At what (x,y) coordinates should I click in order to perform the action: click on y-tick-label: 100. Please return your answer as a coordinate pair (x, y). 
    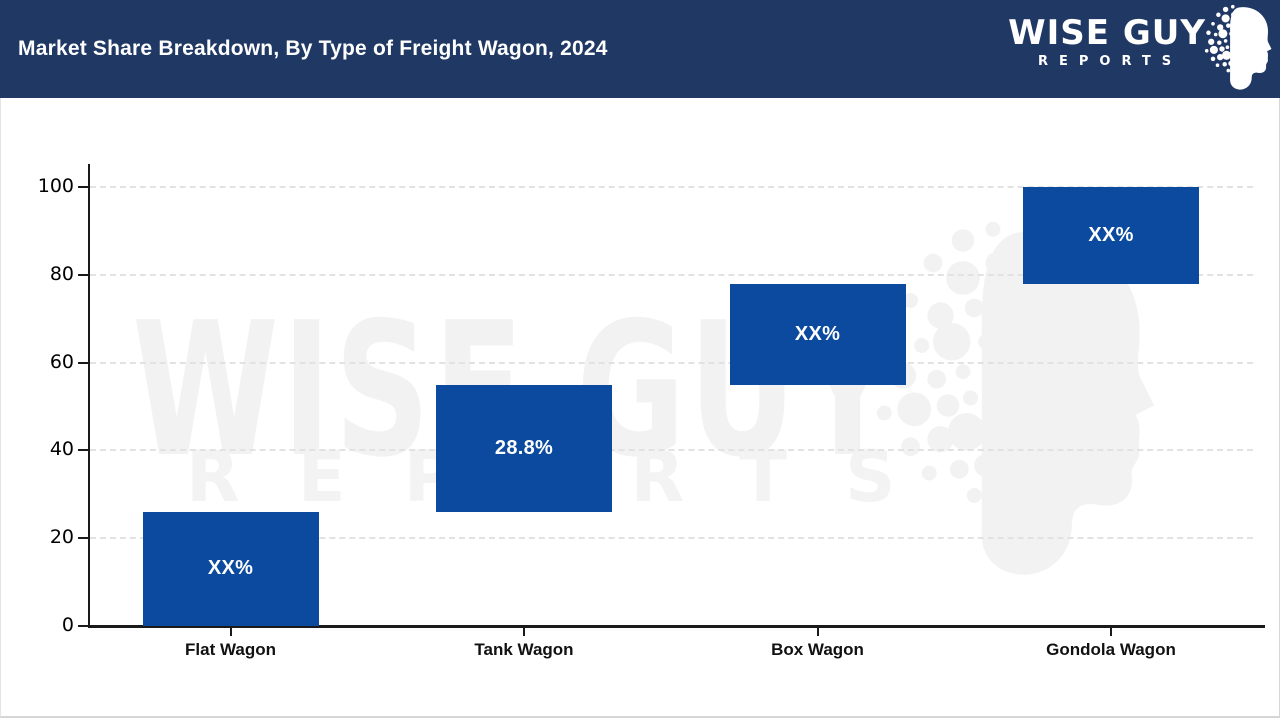
    Looking at the image, I should click on (55, 186).